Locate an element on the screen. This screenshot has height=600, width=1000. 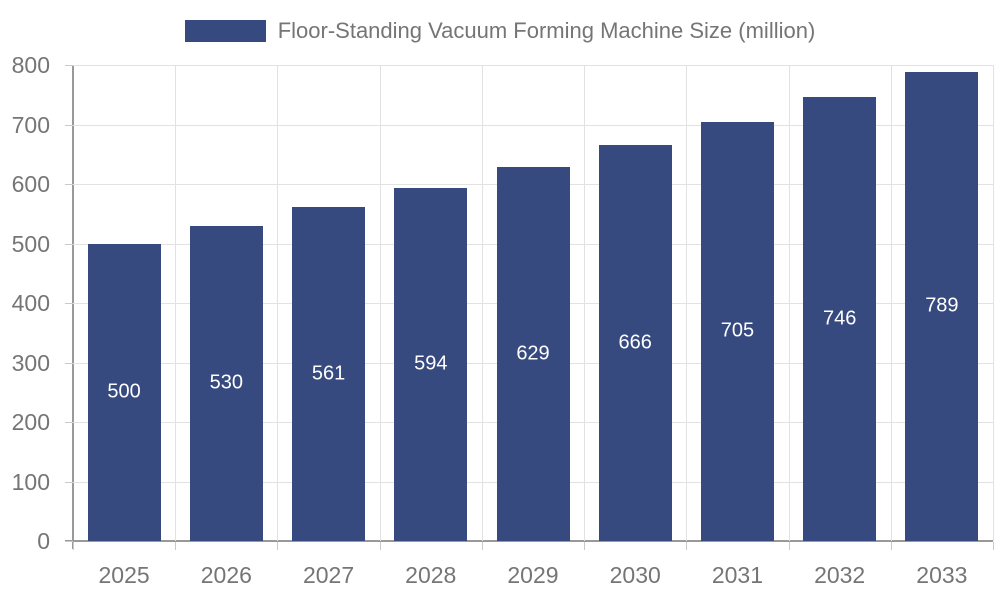
bar-value-label: 789 is located at coordinates (942, 305).